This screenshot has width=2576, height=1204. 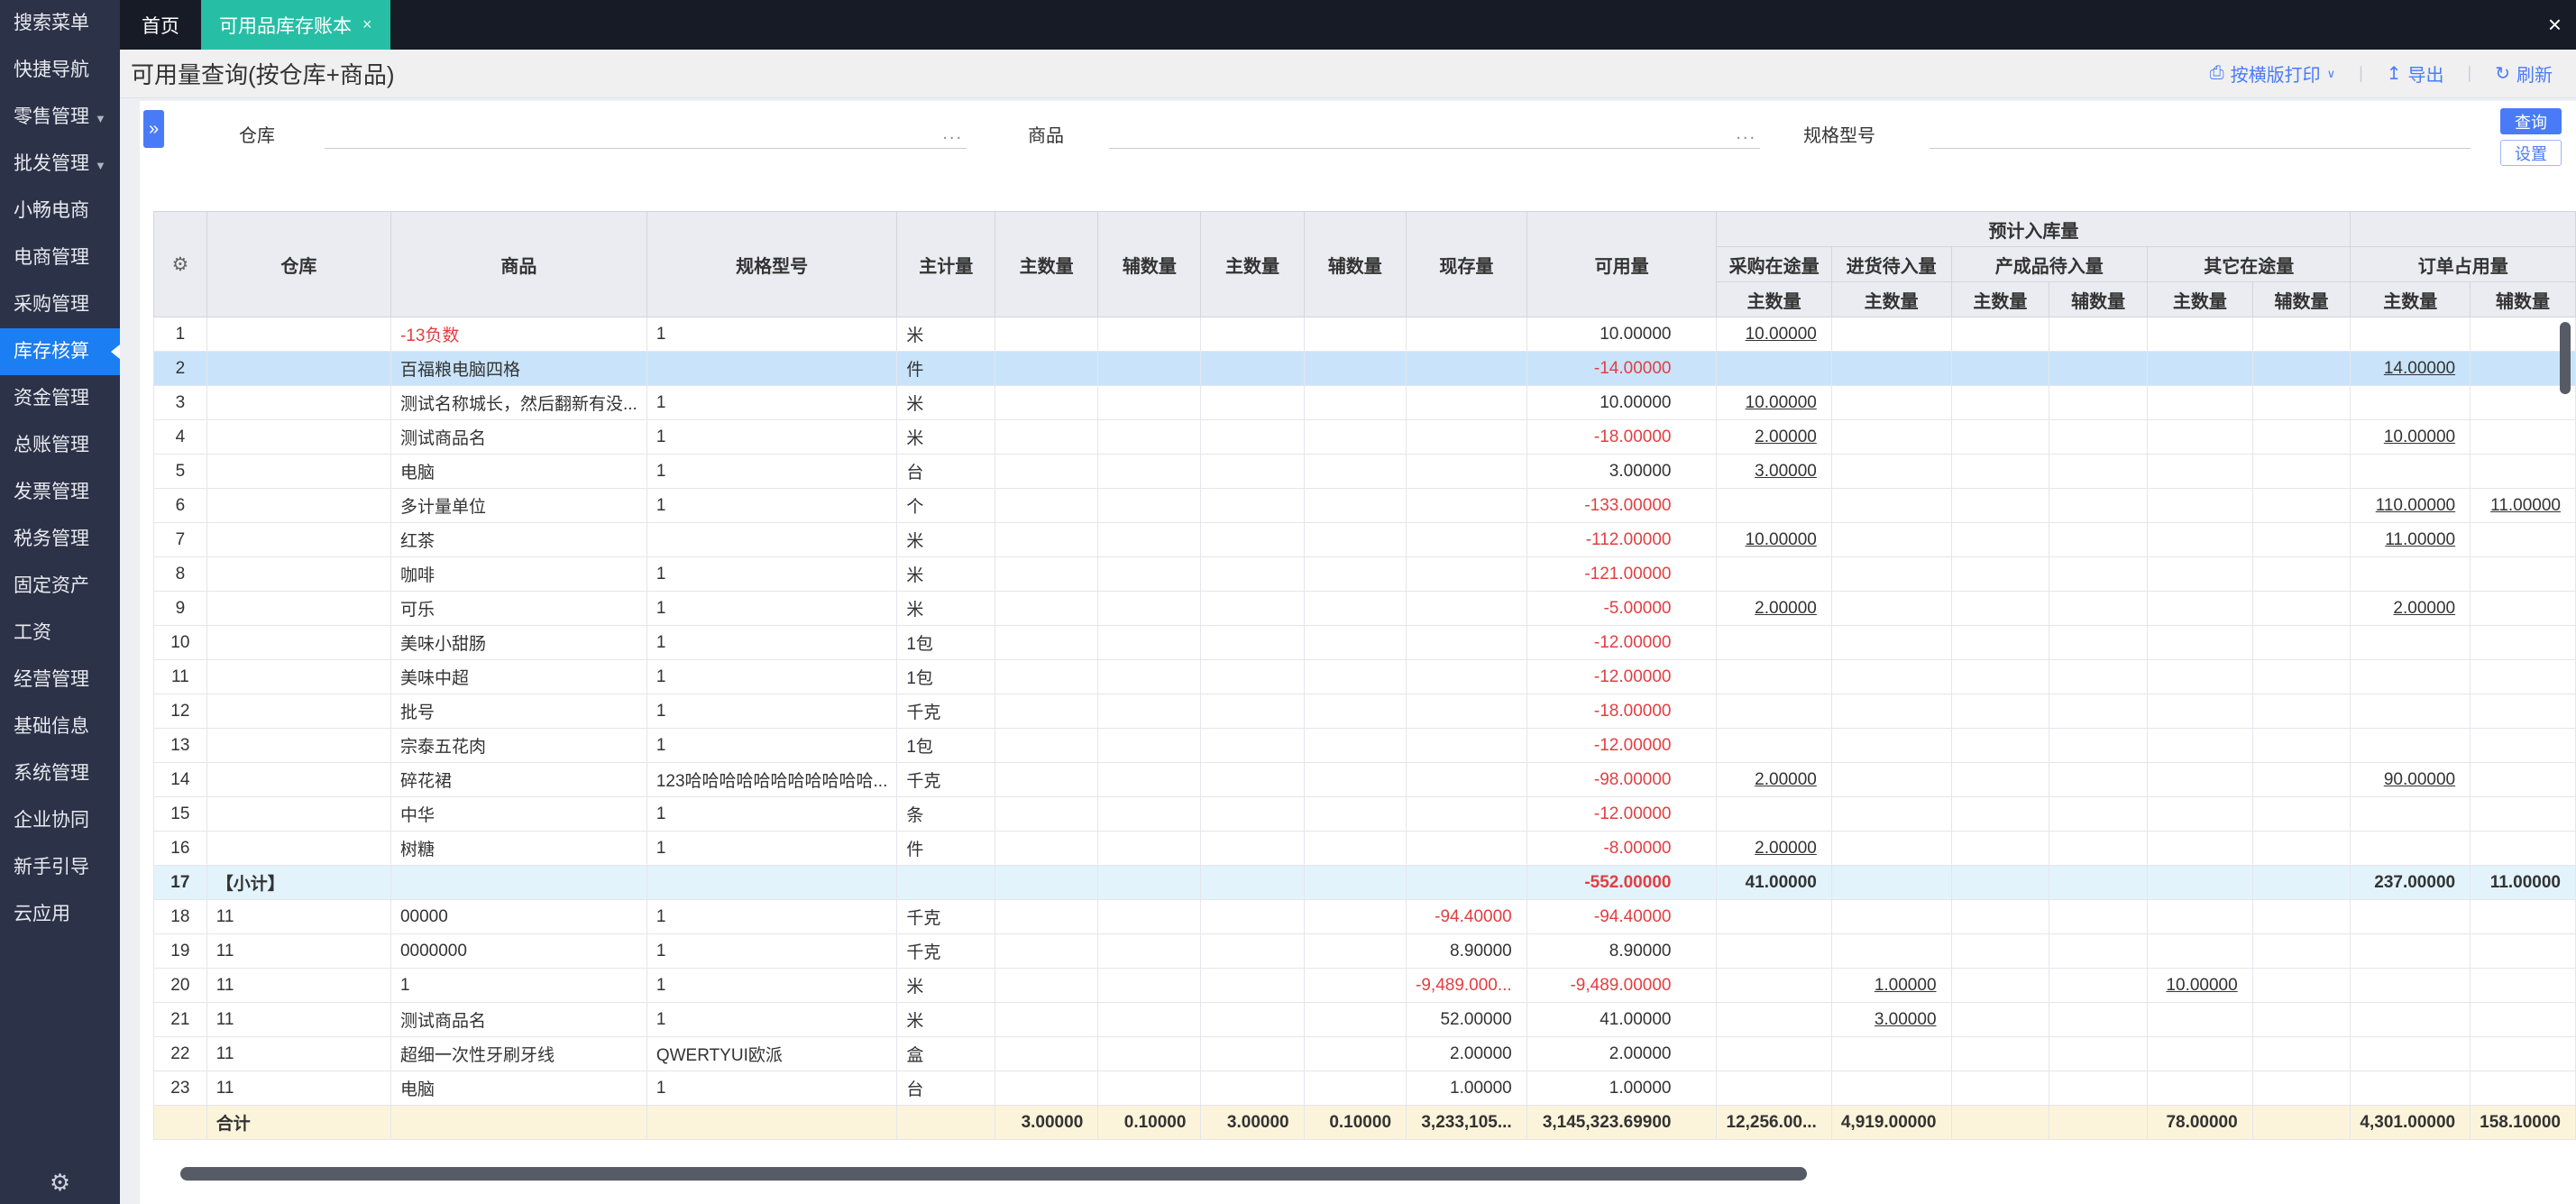 I want to click on export-button: ↥ 导出, so click(x=2415, y=73).